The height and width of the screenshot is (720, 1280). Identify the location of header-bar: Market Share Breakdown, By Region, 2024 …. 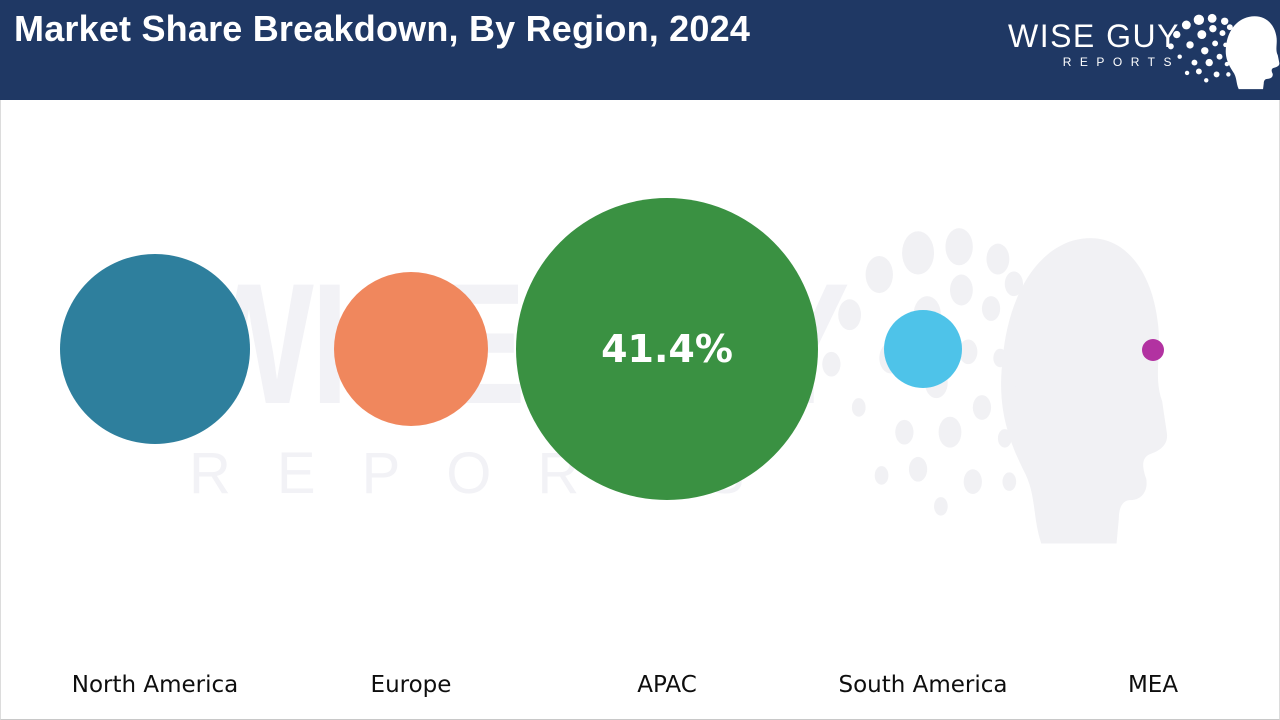
(640, 50).